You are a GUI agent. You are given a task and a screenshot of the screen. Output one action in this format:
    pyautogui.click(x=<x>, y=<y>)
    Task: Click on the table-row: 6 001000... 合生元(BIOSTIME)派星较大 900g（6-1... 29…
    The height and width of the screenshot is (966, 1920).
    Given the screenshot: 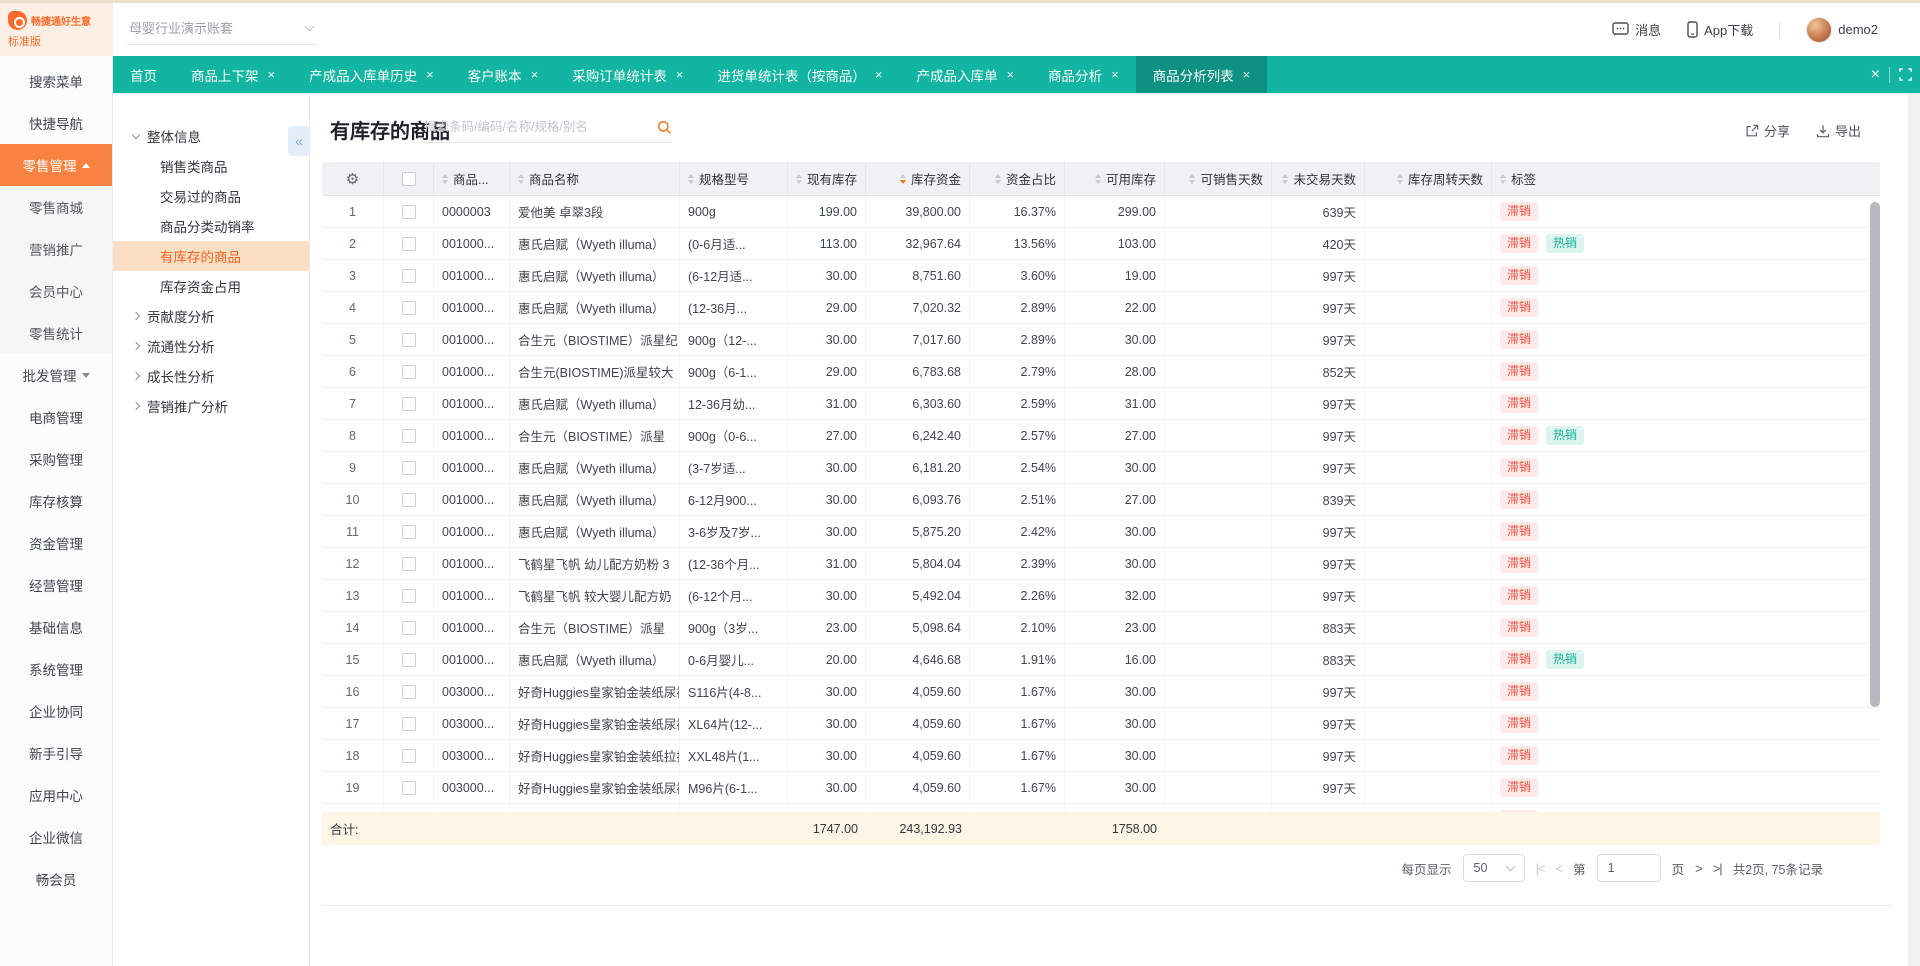 What is the action you would take?
    pyautogui.click(x=1101, y=372)
    